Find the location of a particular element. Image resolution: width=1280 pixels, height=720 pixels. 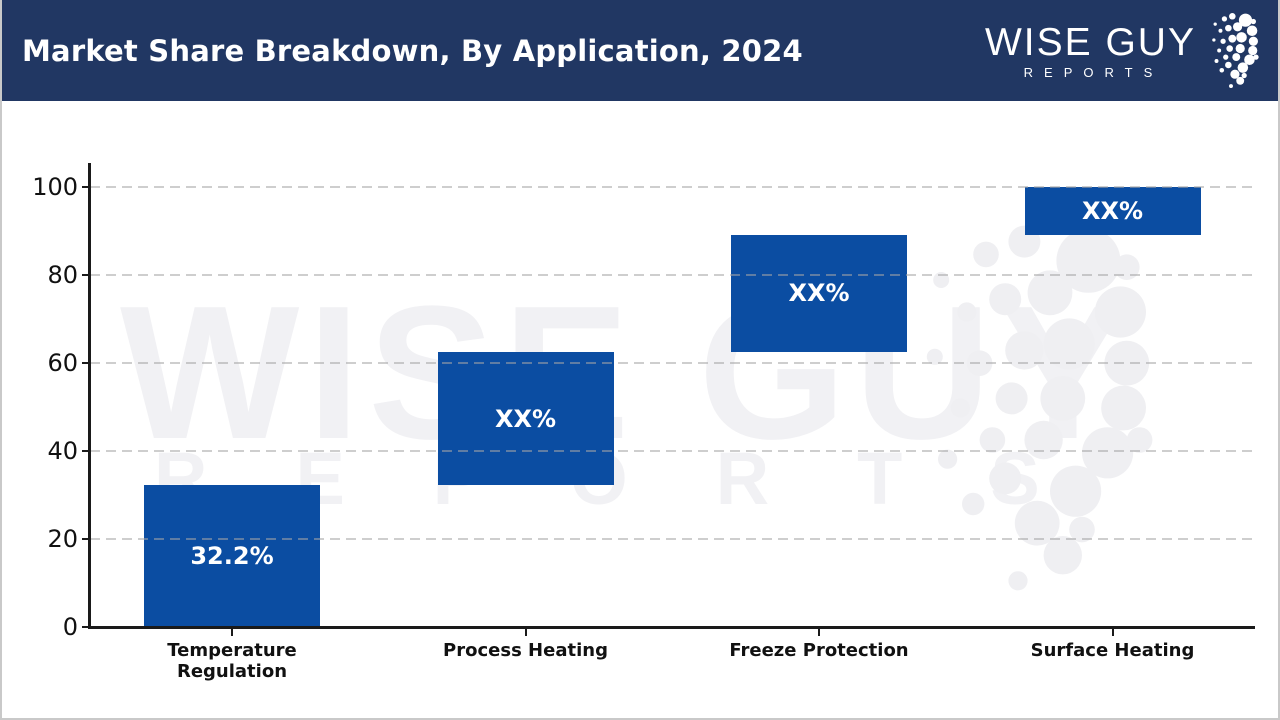

logo-subtitle: REPORTS is located at coordinates (1093, 72).